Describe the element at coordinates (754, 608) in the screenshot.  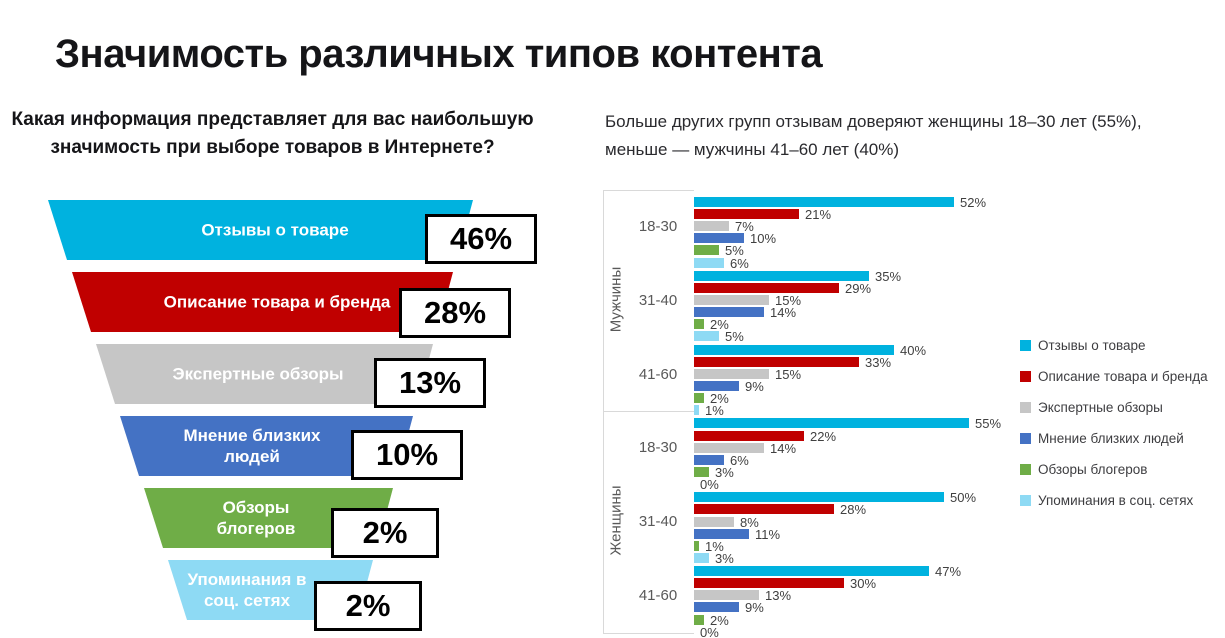
I see `bar-value-label: 9%` at that location.